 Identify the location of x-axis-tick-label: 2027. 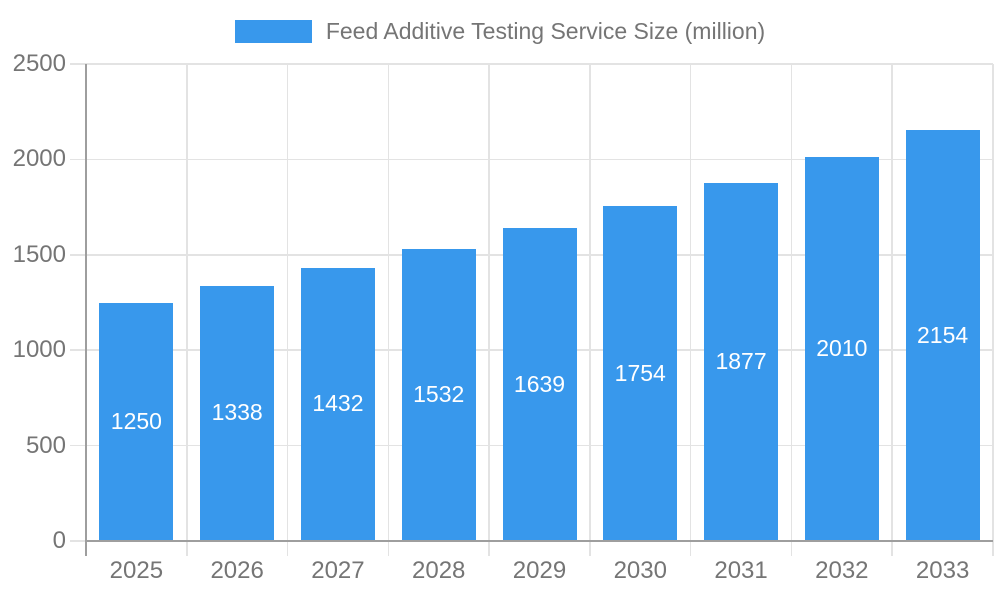
(338, 570).